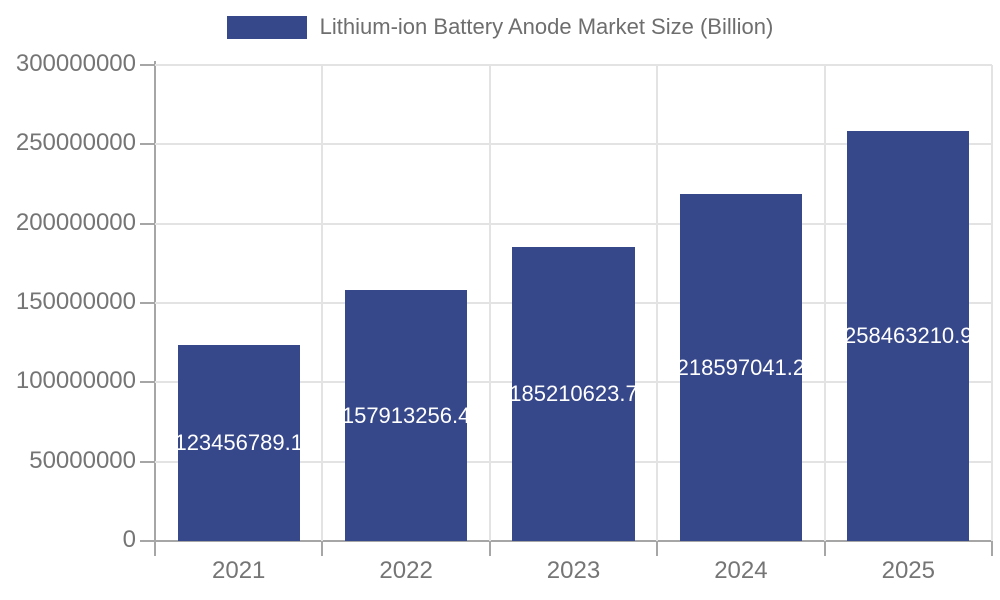 This screenshot has width=1000, height=600. I want to click on y-axis-line, so click(155, 301).